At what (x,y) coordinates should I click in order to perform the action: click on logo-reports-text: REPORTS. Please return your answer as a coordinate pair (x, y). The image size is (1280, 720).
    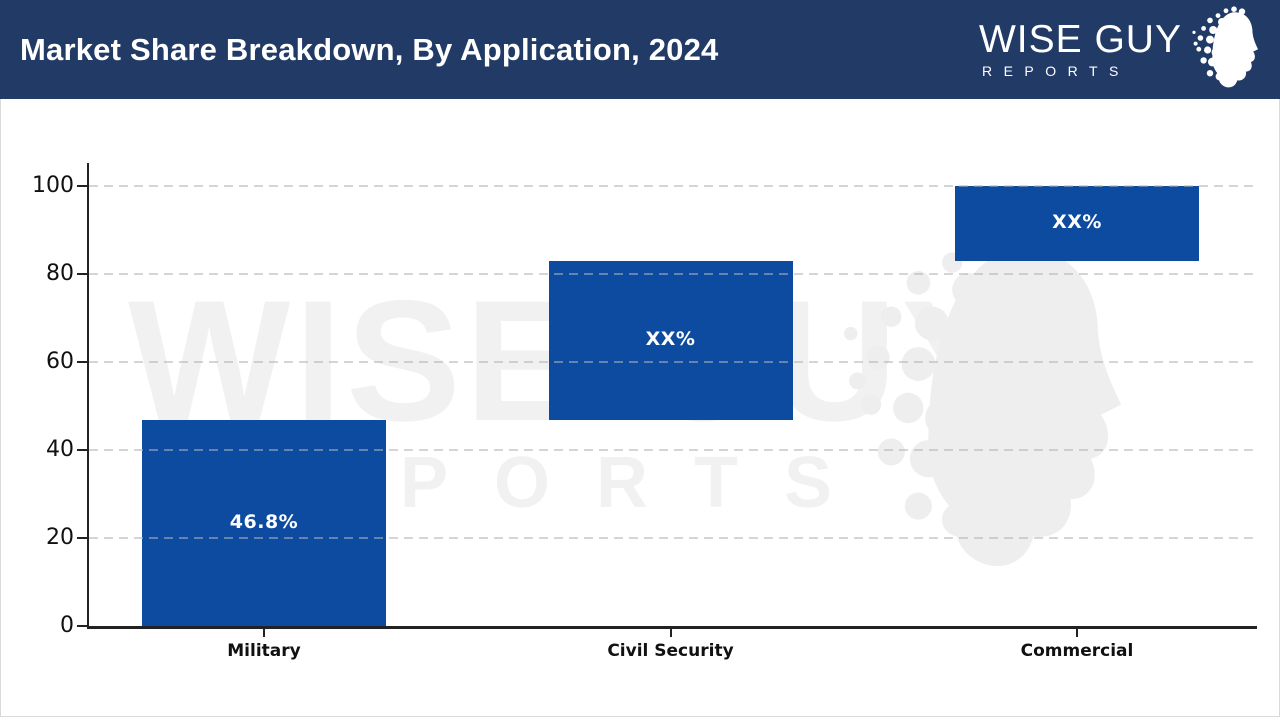
    Looking at the image, I should click on (1055, 71).